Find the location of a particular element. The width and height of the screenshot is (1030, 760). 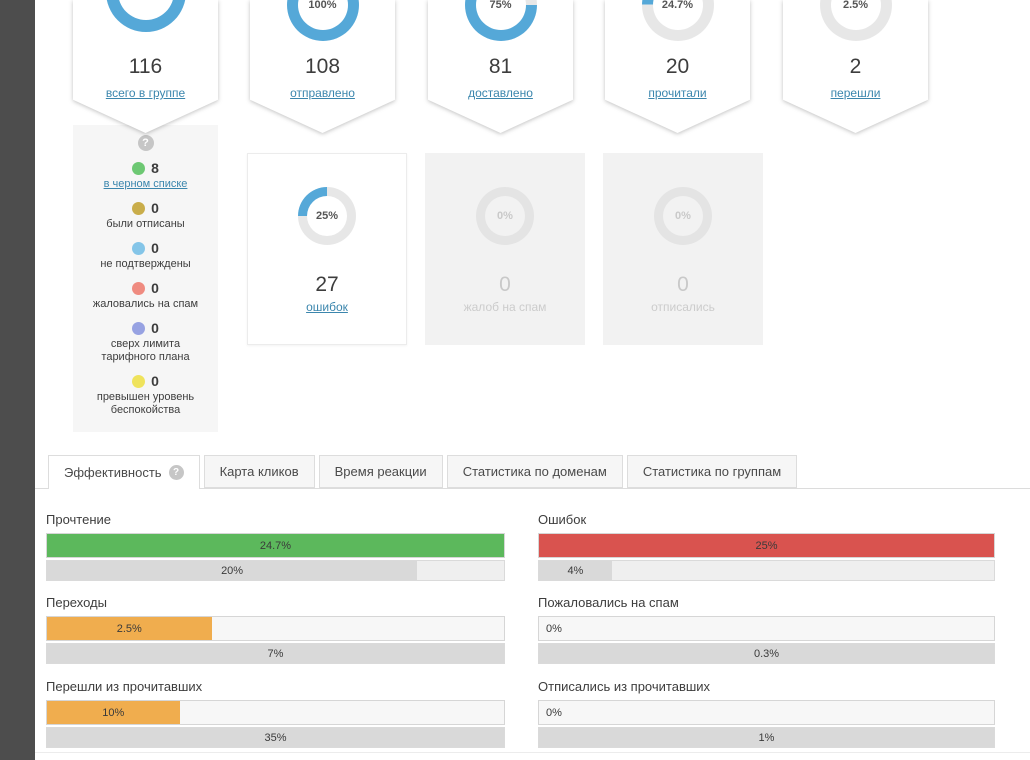

metric-average-bar: 0.3% is located at coordinates (766, 653).